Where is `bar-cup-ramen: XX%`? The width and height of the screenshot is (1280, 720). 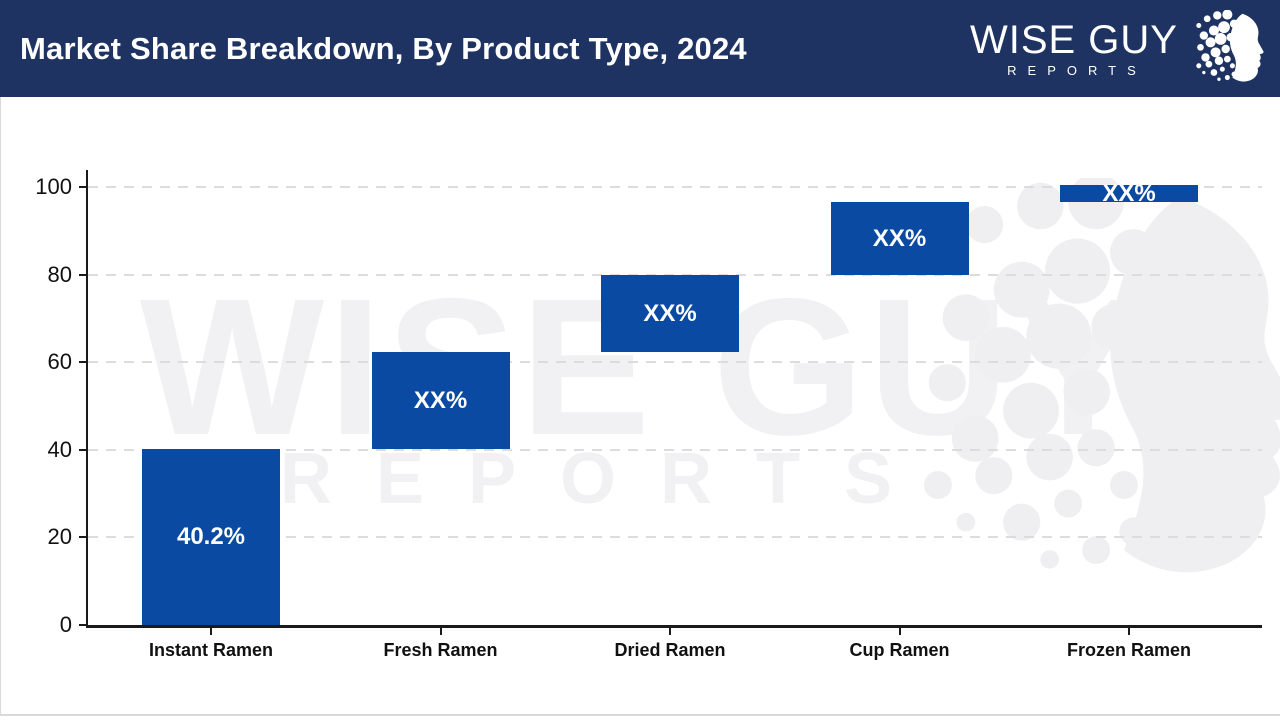
bar-cup-ramen: XX% is located at coordinates (899, 239).